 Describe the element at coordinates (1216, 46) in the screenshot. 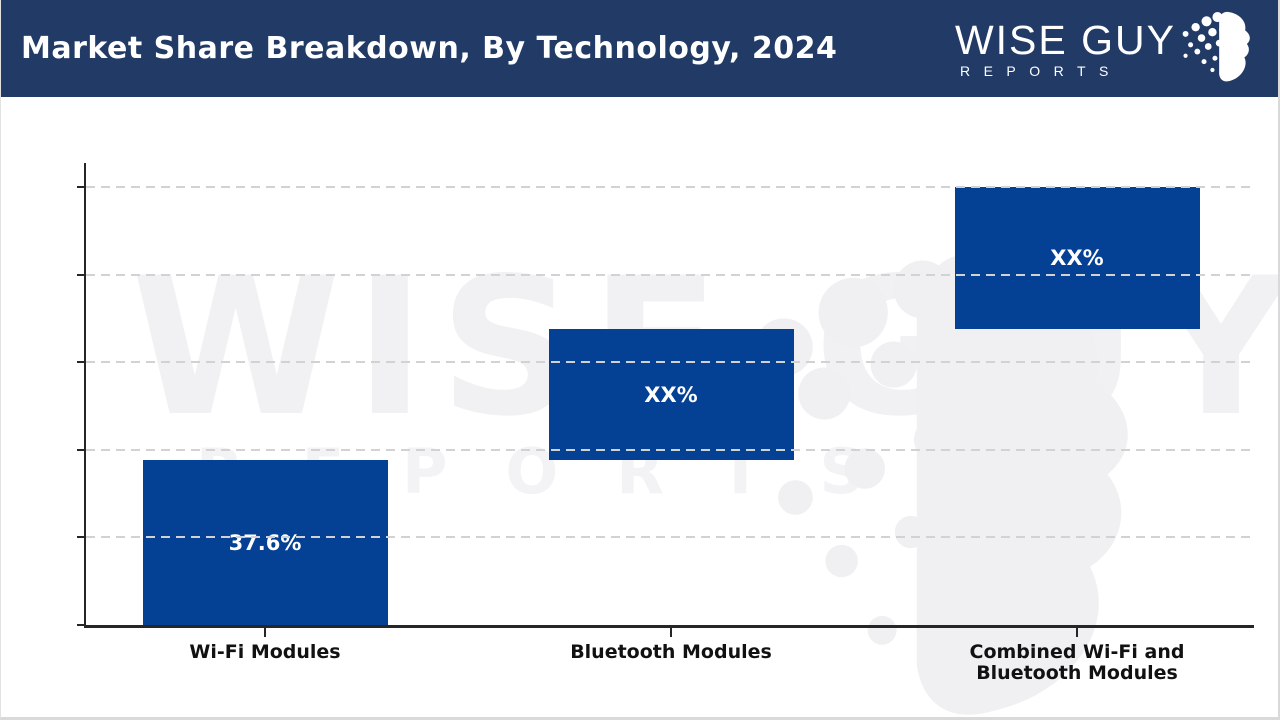

I see `wiseguy-face-icon` at that location.